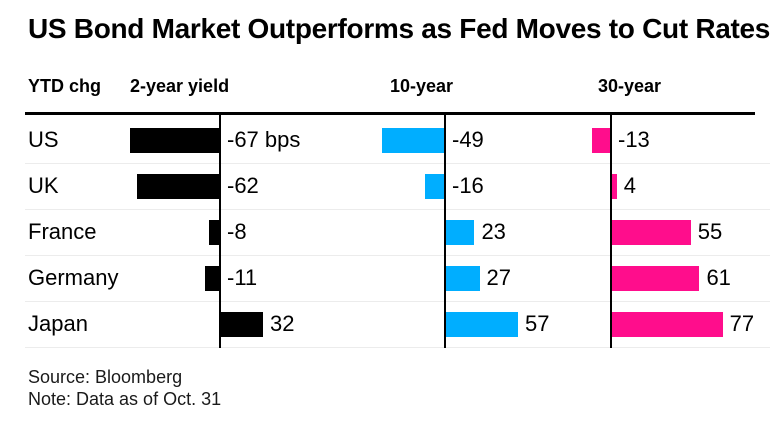 The image size is (777, 439). What do you see at coordinates (43, 139) in the screenshot?
I see `row-label-us: US` at bounding box center [43, 139].